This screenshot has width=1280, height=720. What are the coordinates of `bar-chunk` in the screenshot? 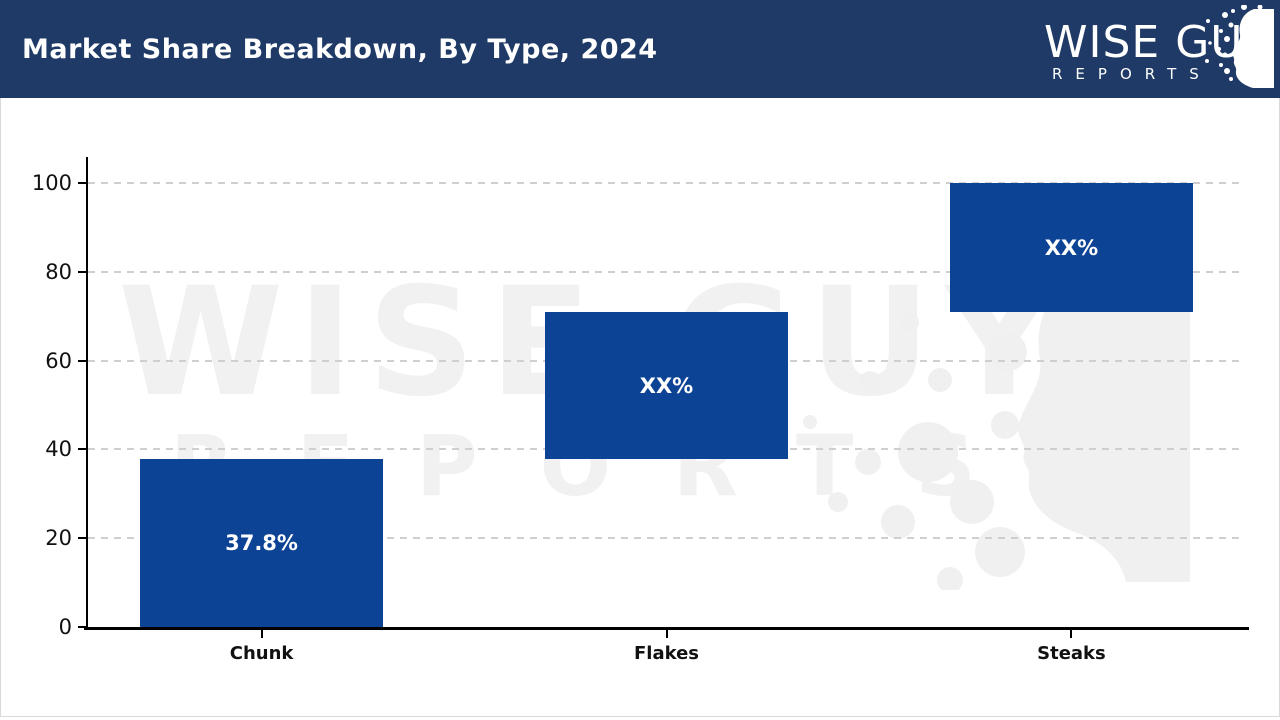 It's located at (262, 543).